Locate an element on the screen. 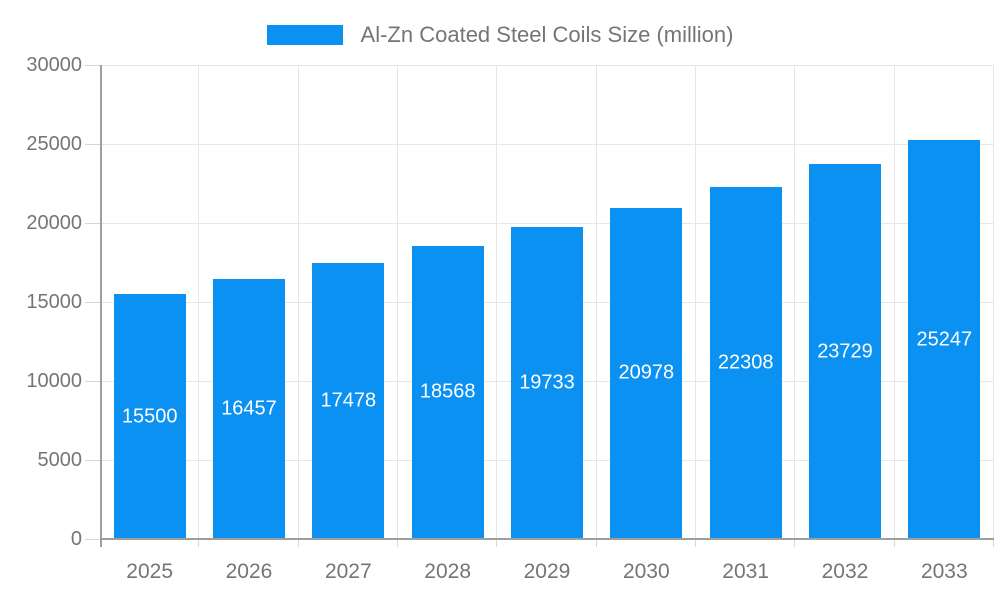 This screenshot has height=600, width=1000. bar-value-label: 20978 is located at coordinates (646, 372).